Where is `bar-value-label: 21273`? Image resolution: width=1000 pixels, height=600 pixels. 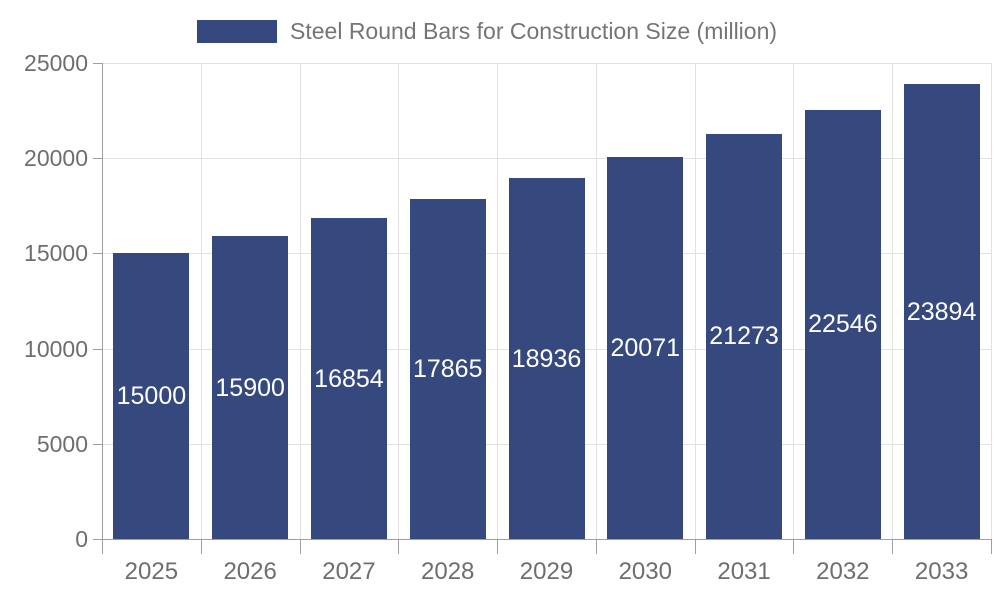
bar-value-label: 21273 is located at coordinates (744, 336).